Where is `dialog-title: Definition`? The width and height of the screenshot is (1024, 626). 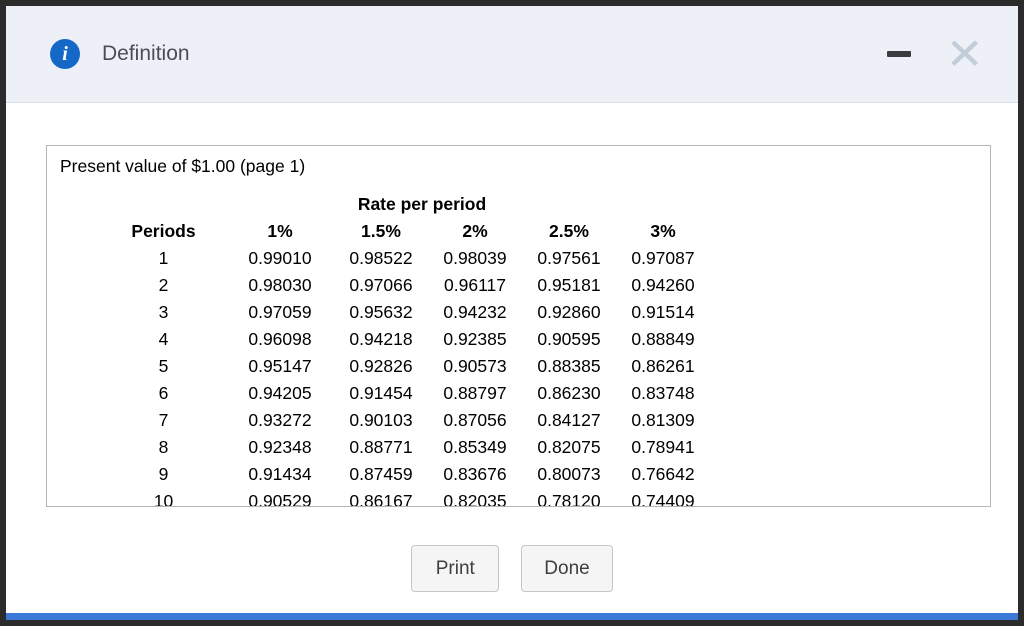 dialog-title: Definition is located at coordinates (146, 53).